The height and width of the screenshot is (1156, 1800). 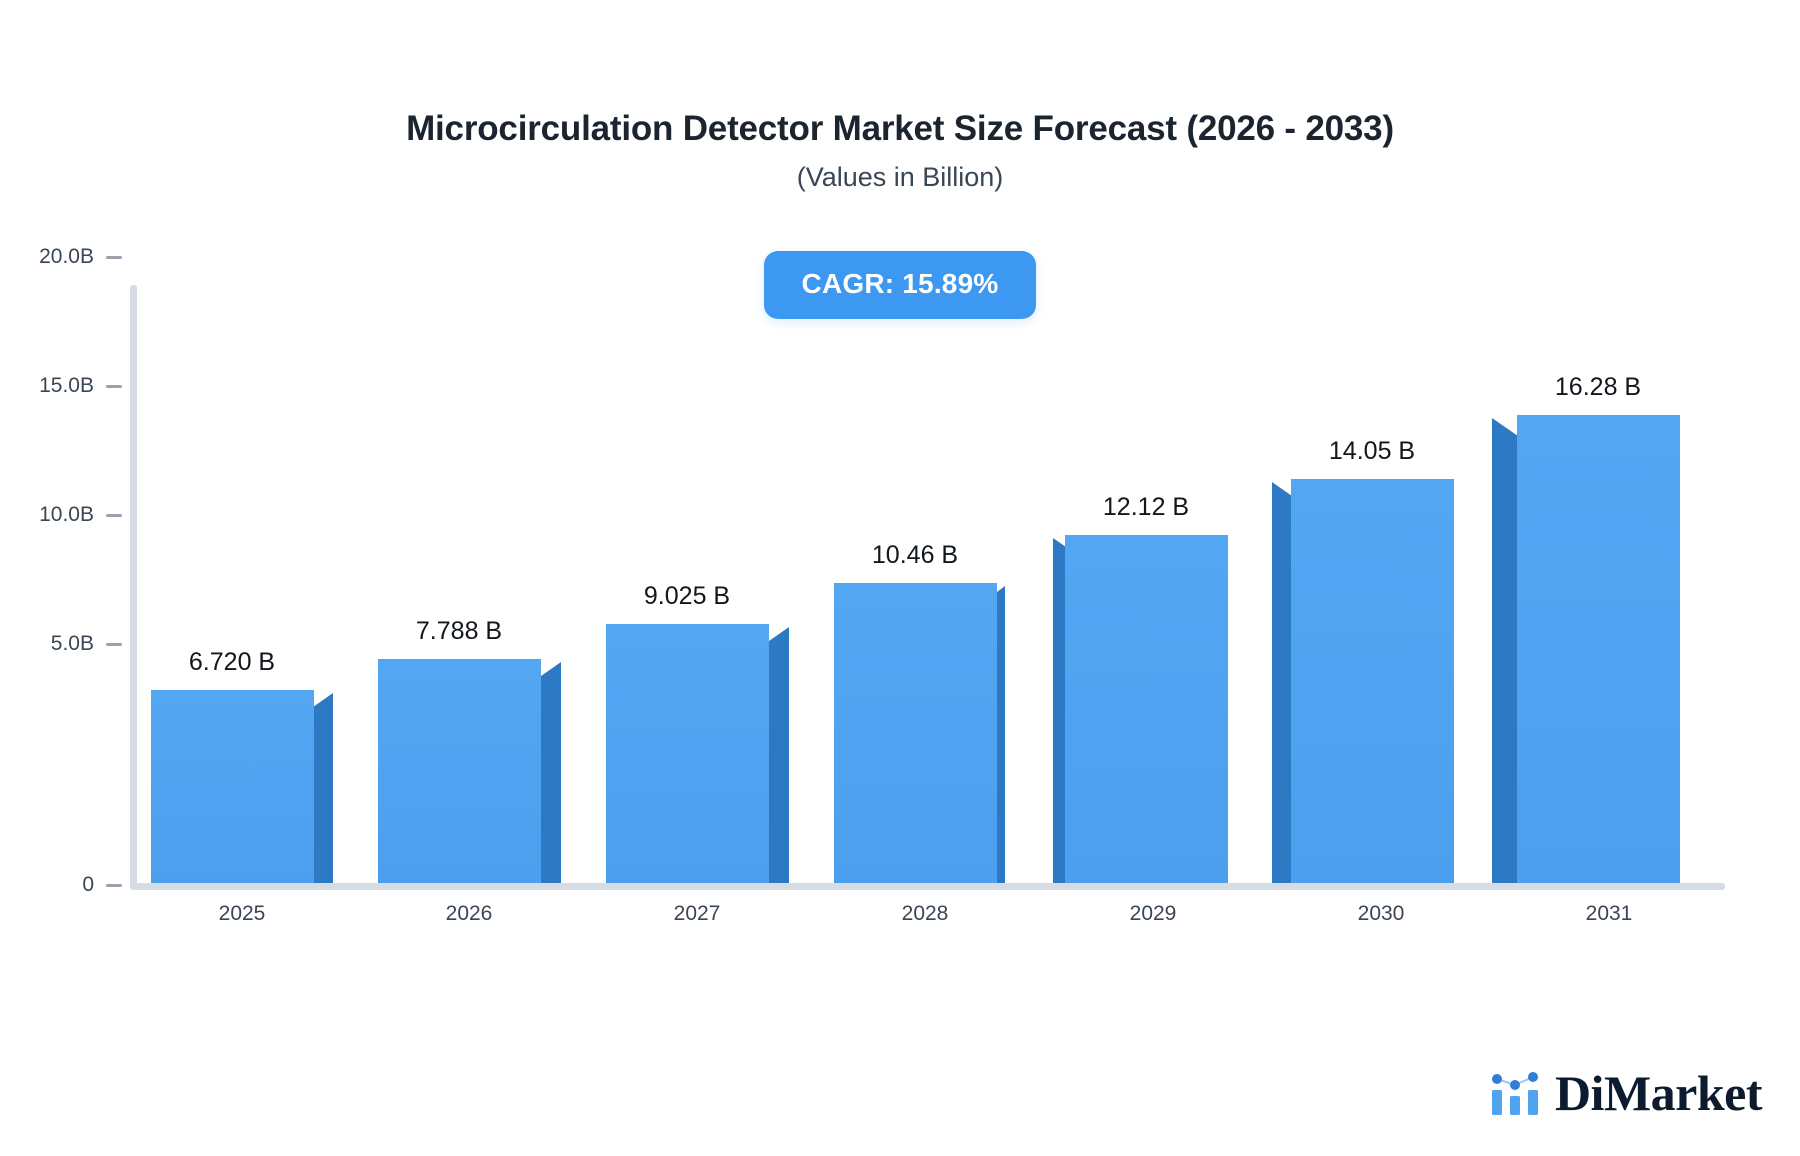 I want to click on y-axis-tick-label: 0, so click(x=88, y=884).